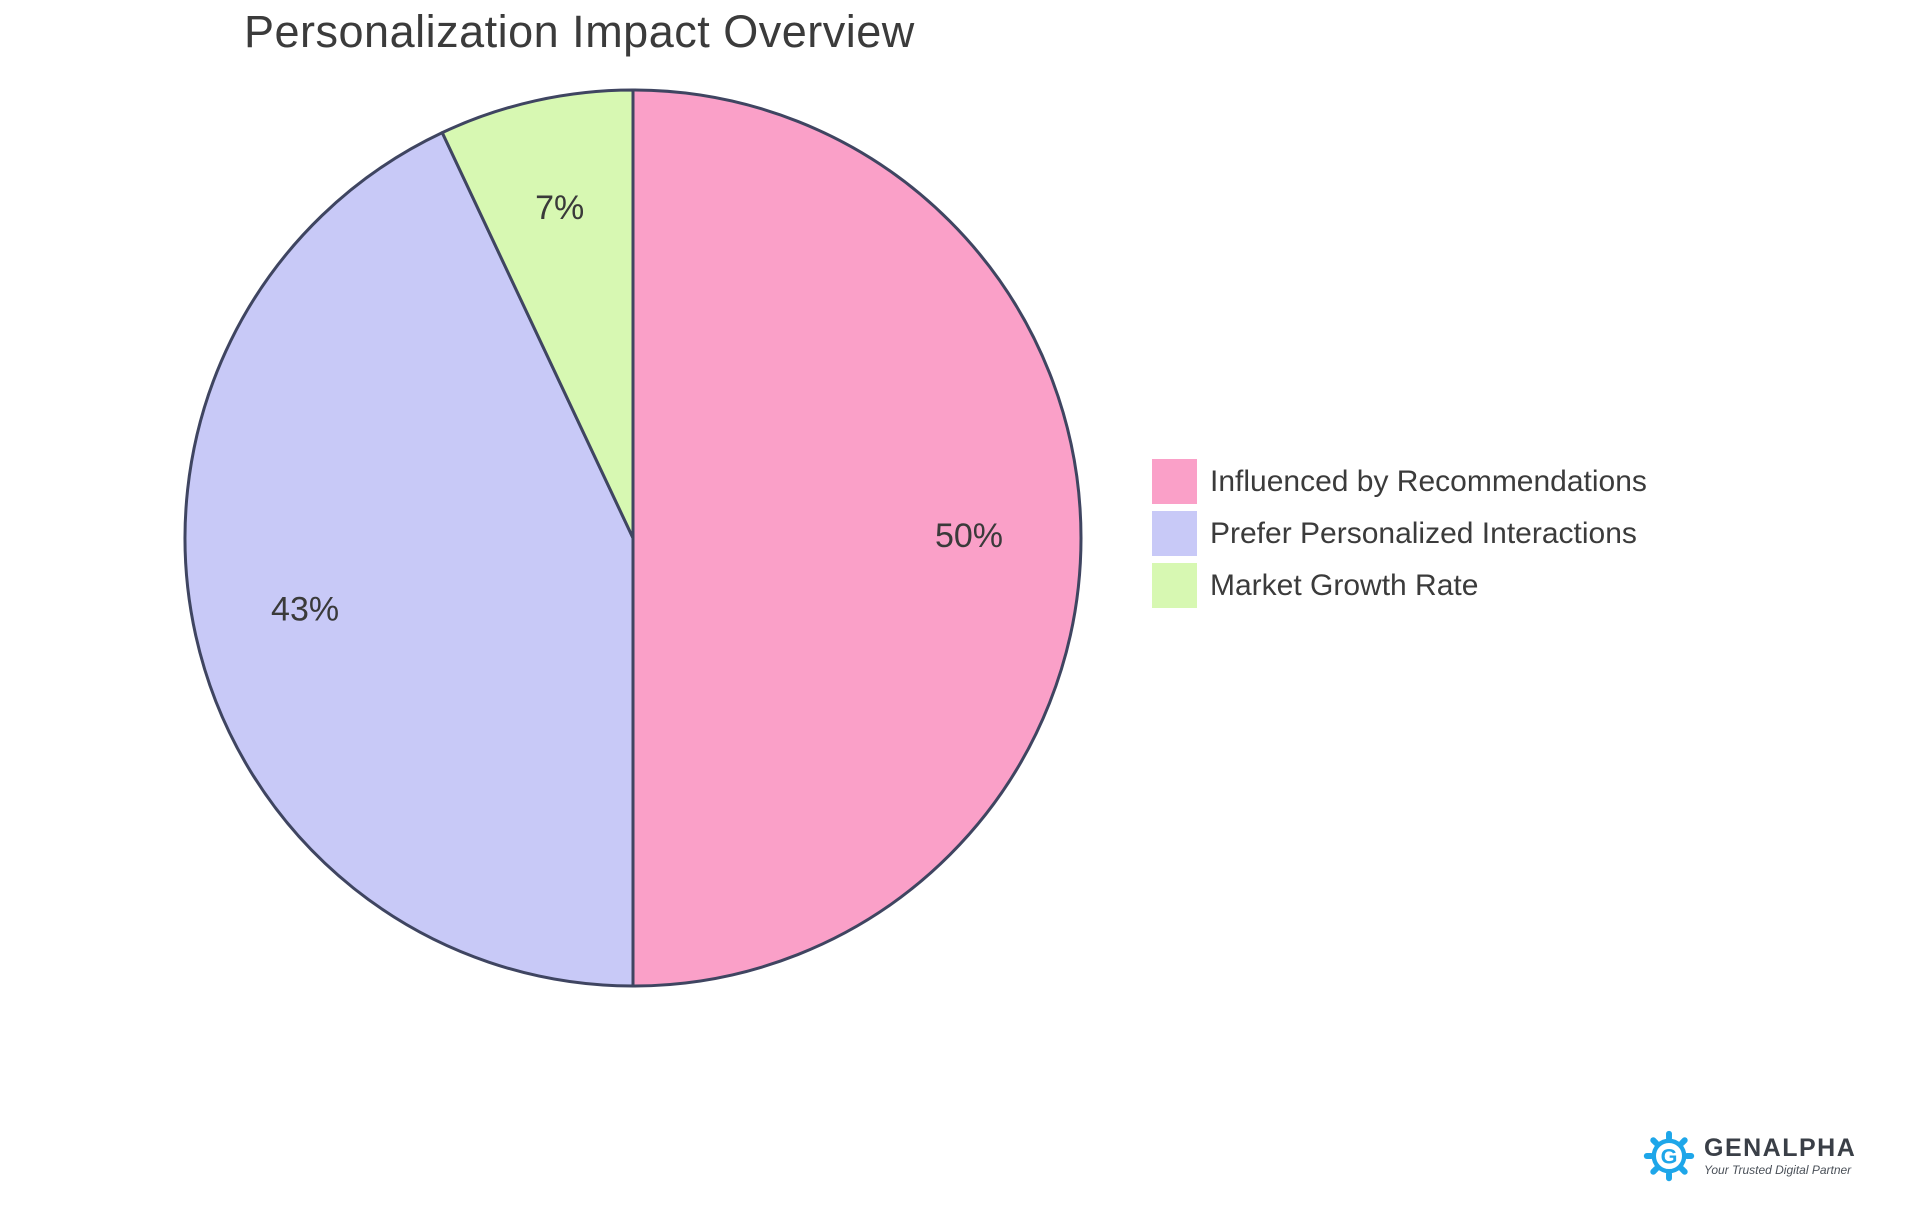  I want to click on legend-label: Influenced by Recommendations, so click(1428, 481).